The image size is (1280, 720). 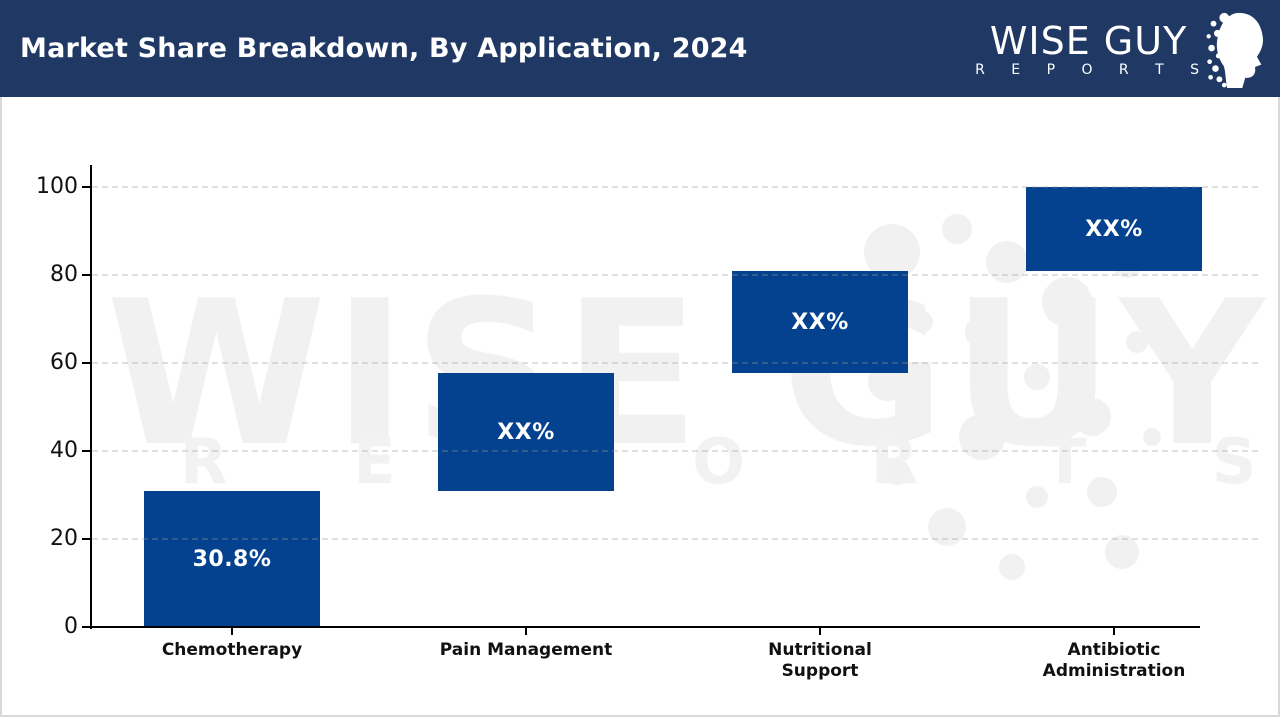 What do you see at coordinates (57, 186) in the screenshot?
I see `y-tick-label-100: 100` at bounding box center [57, 186].